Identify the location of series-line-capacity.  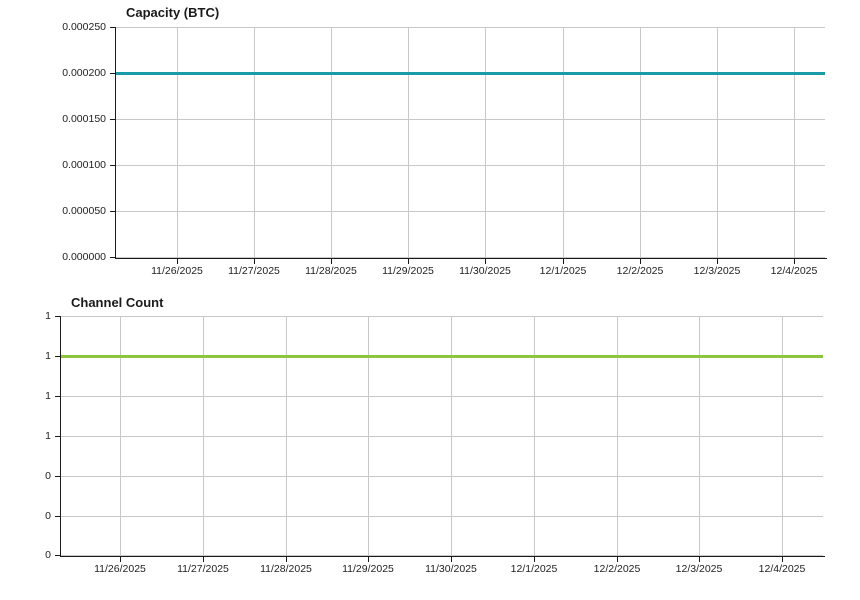
(470, 73).